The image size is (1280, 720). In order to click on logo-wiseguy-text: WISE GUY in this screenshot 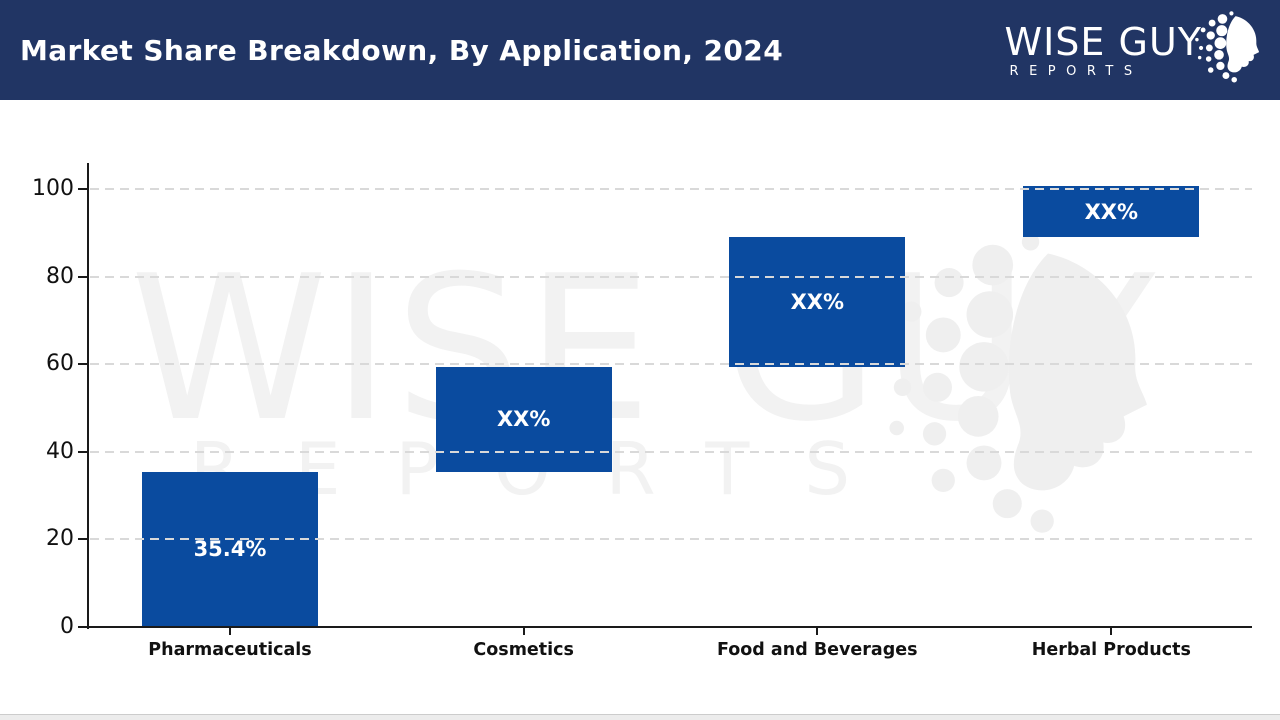, I will do `click(1103, 41)`.